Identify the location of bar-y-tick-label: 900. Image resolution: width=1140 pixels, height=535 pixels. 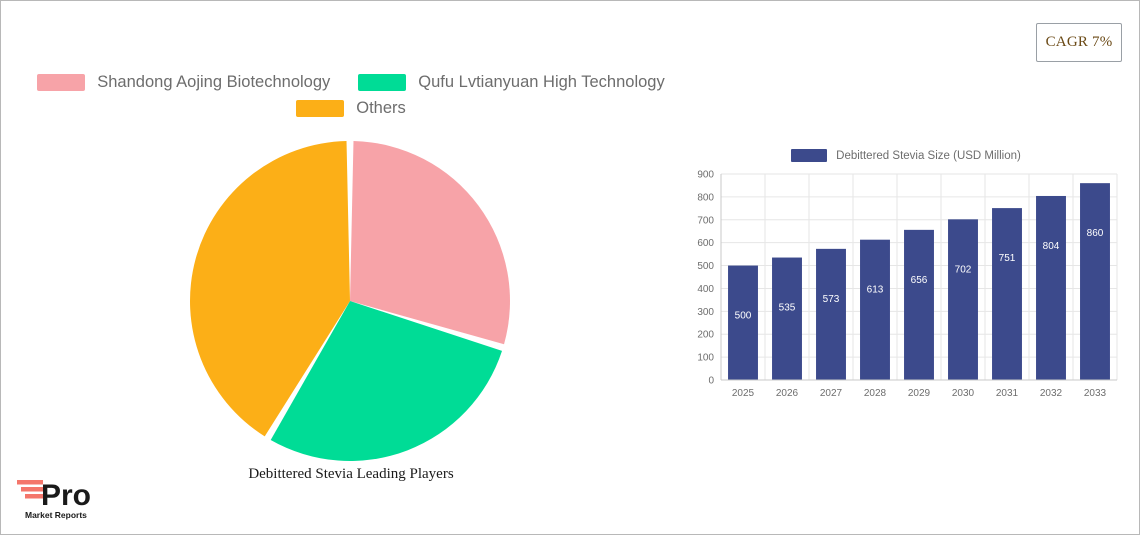
(705, 175).